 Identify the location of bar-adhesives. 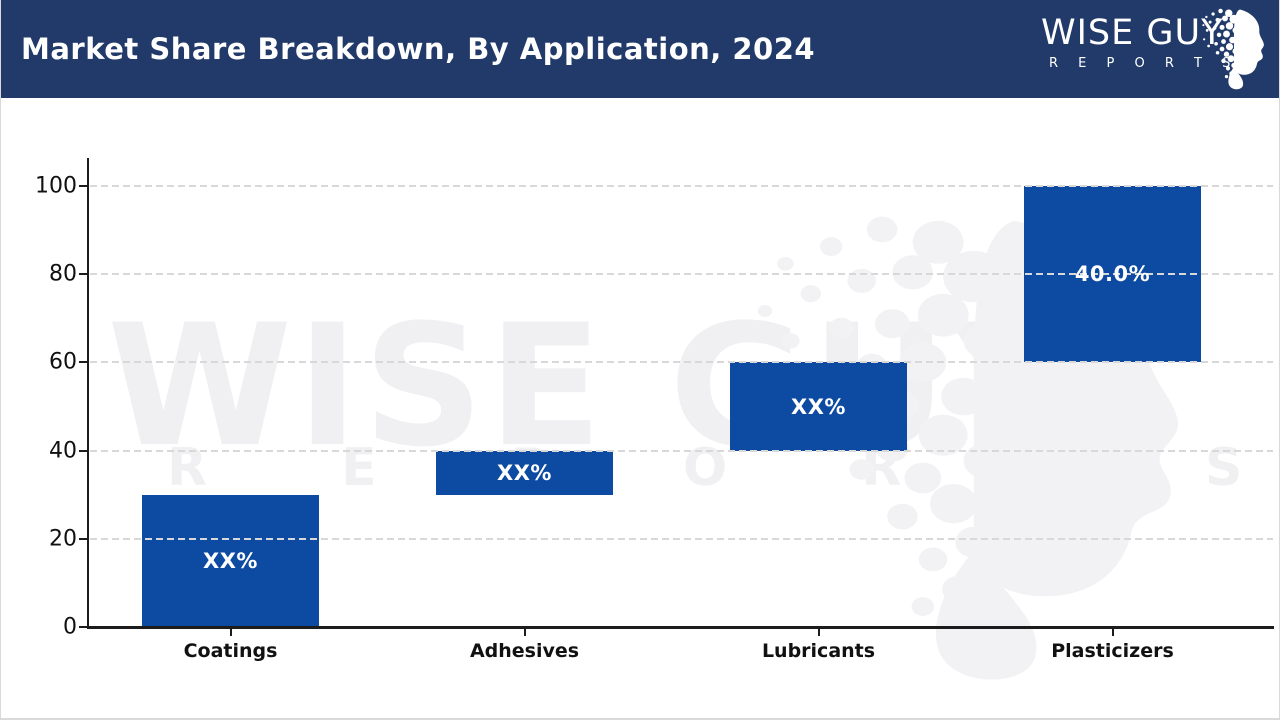
(524, 472).